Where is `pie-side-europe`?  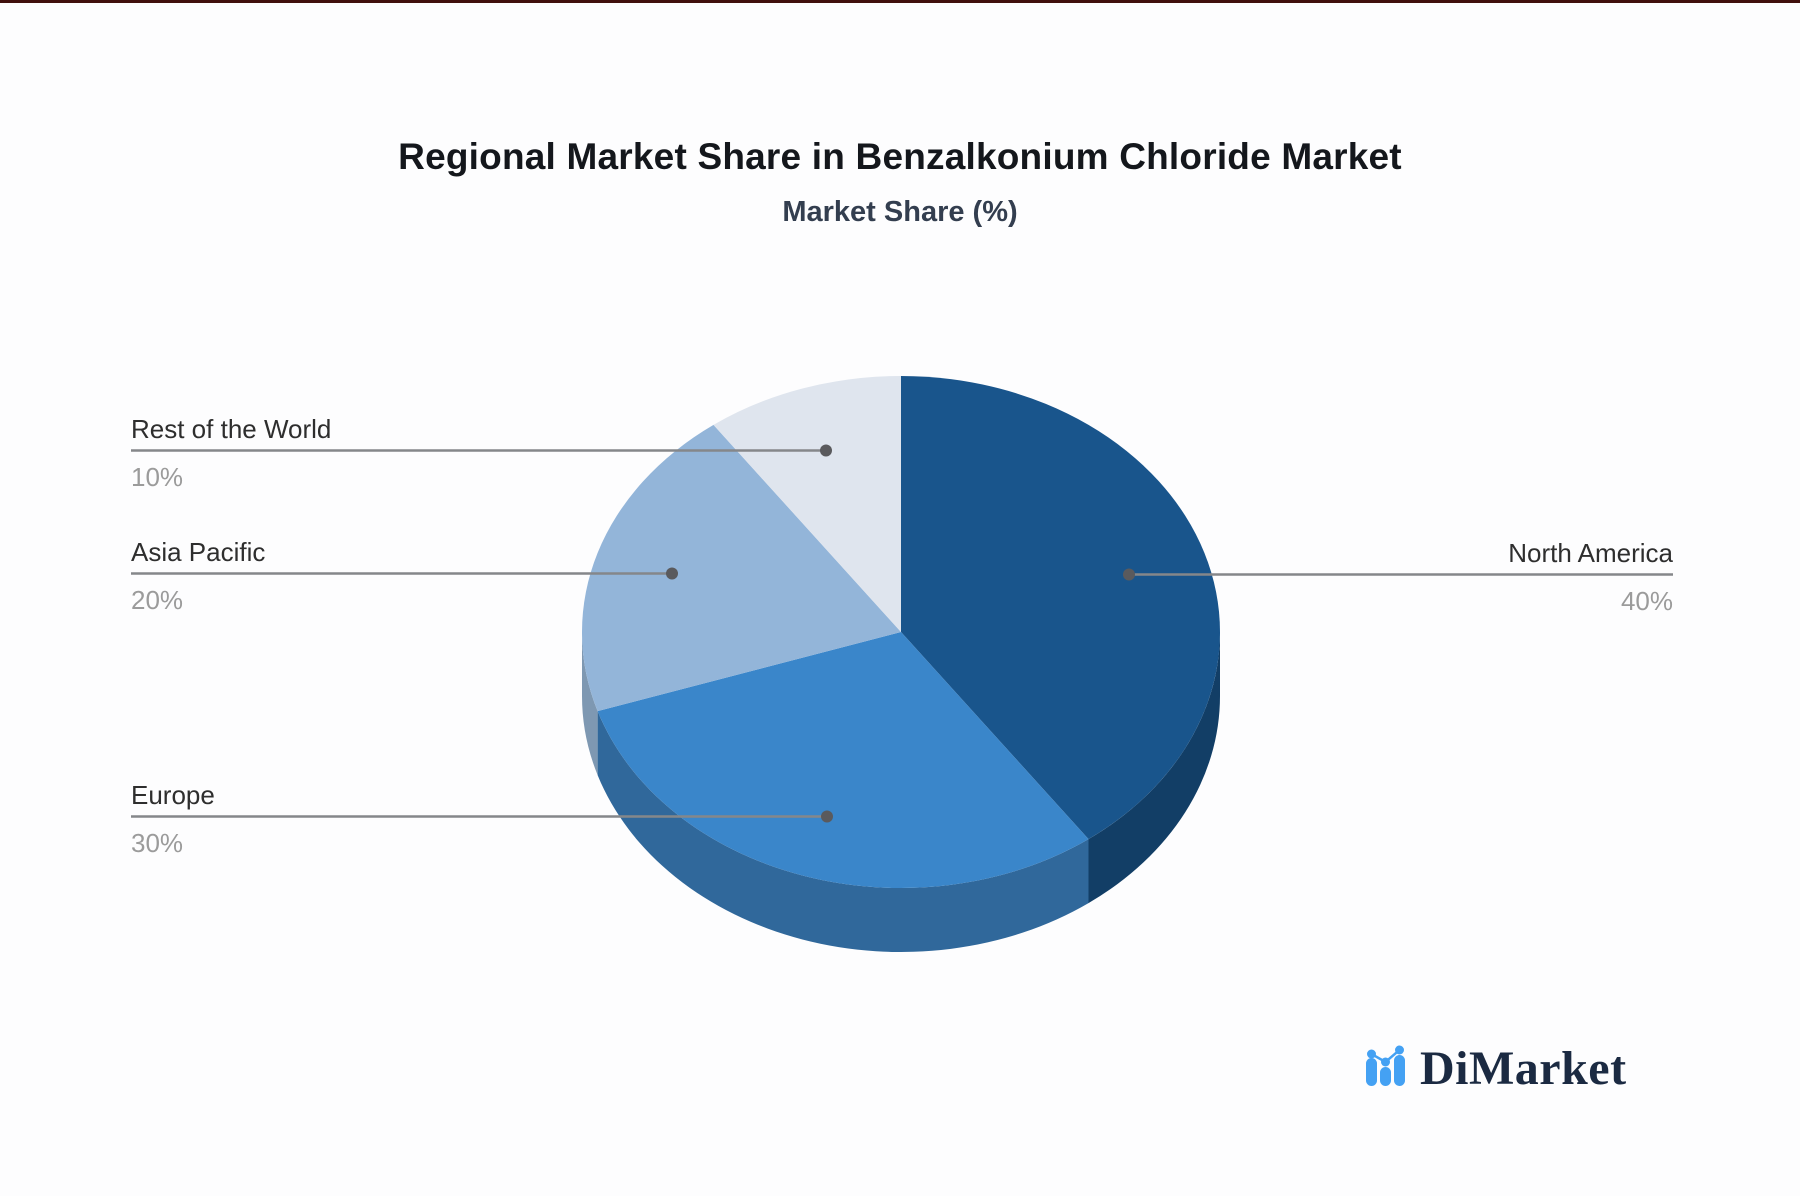
pie-side-europe is located at coordinates (843, 832).